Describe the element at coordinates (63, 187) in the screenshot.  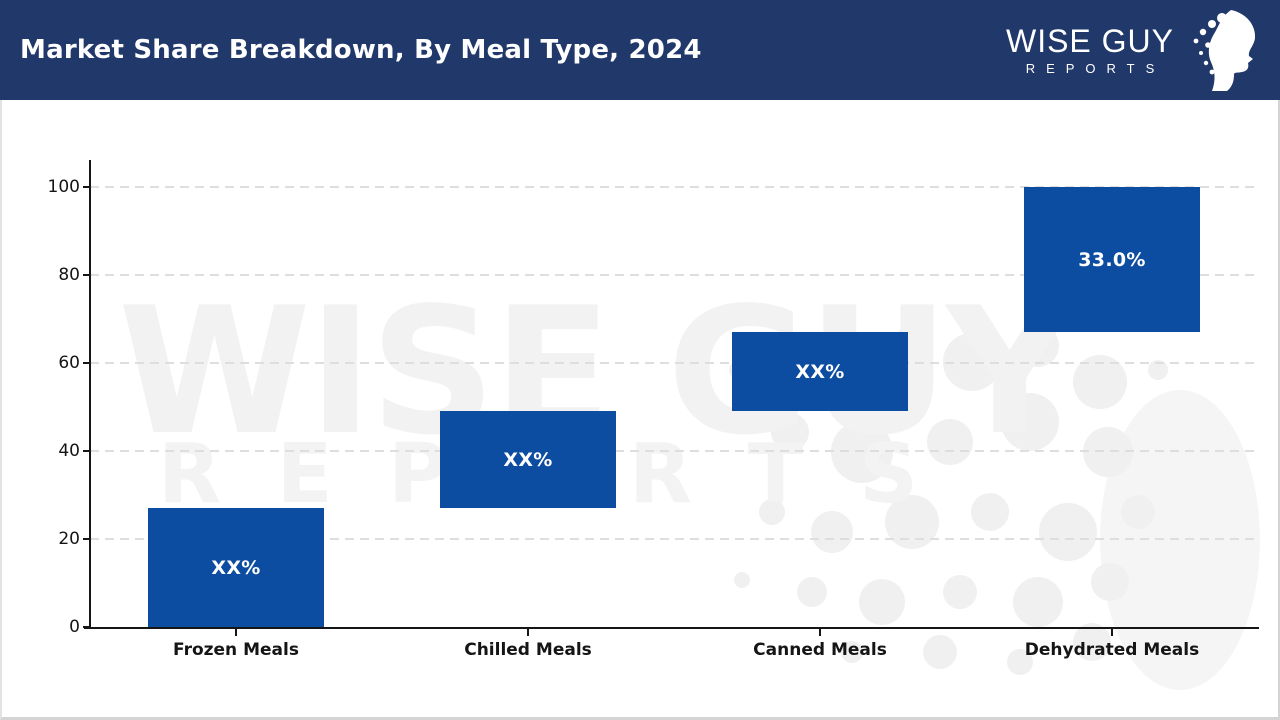
I see `y-tick-label: 100` at that location.